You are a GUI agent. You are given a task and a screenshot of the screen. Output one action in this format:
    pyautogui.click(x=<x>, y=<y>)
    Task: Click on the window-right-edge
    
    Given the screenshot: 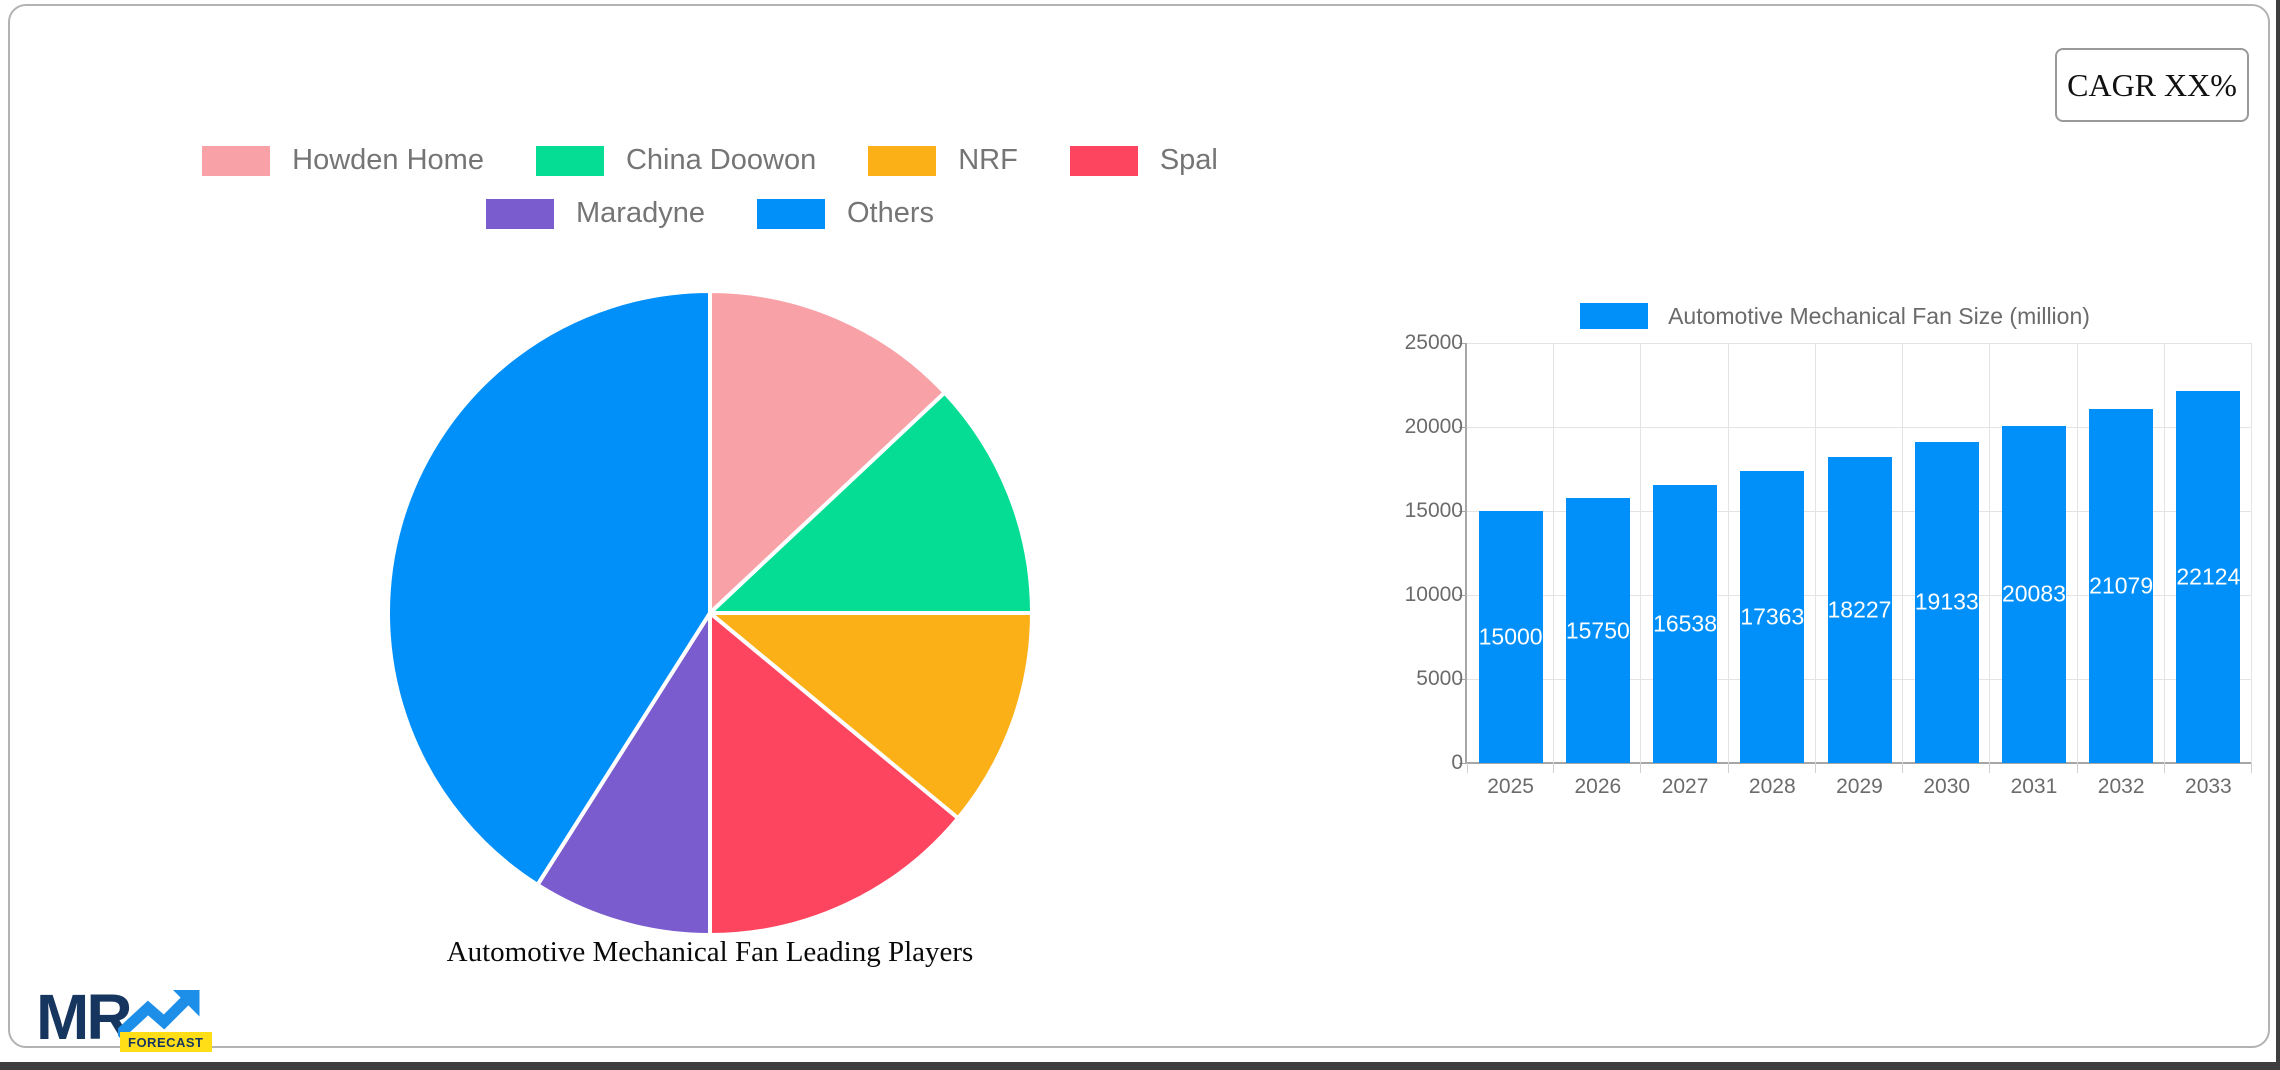 What is the action you would take?
    pyautogui.click(x=2278, y=535)
    